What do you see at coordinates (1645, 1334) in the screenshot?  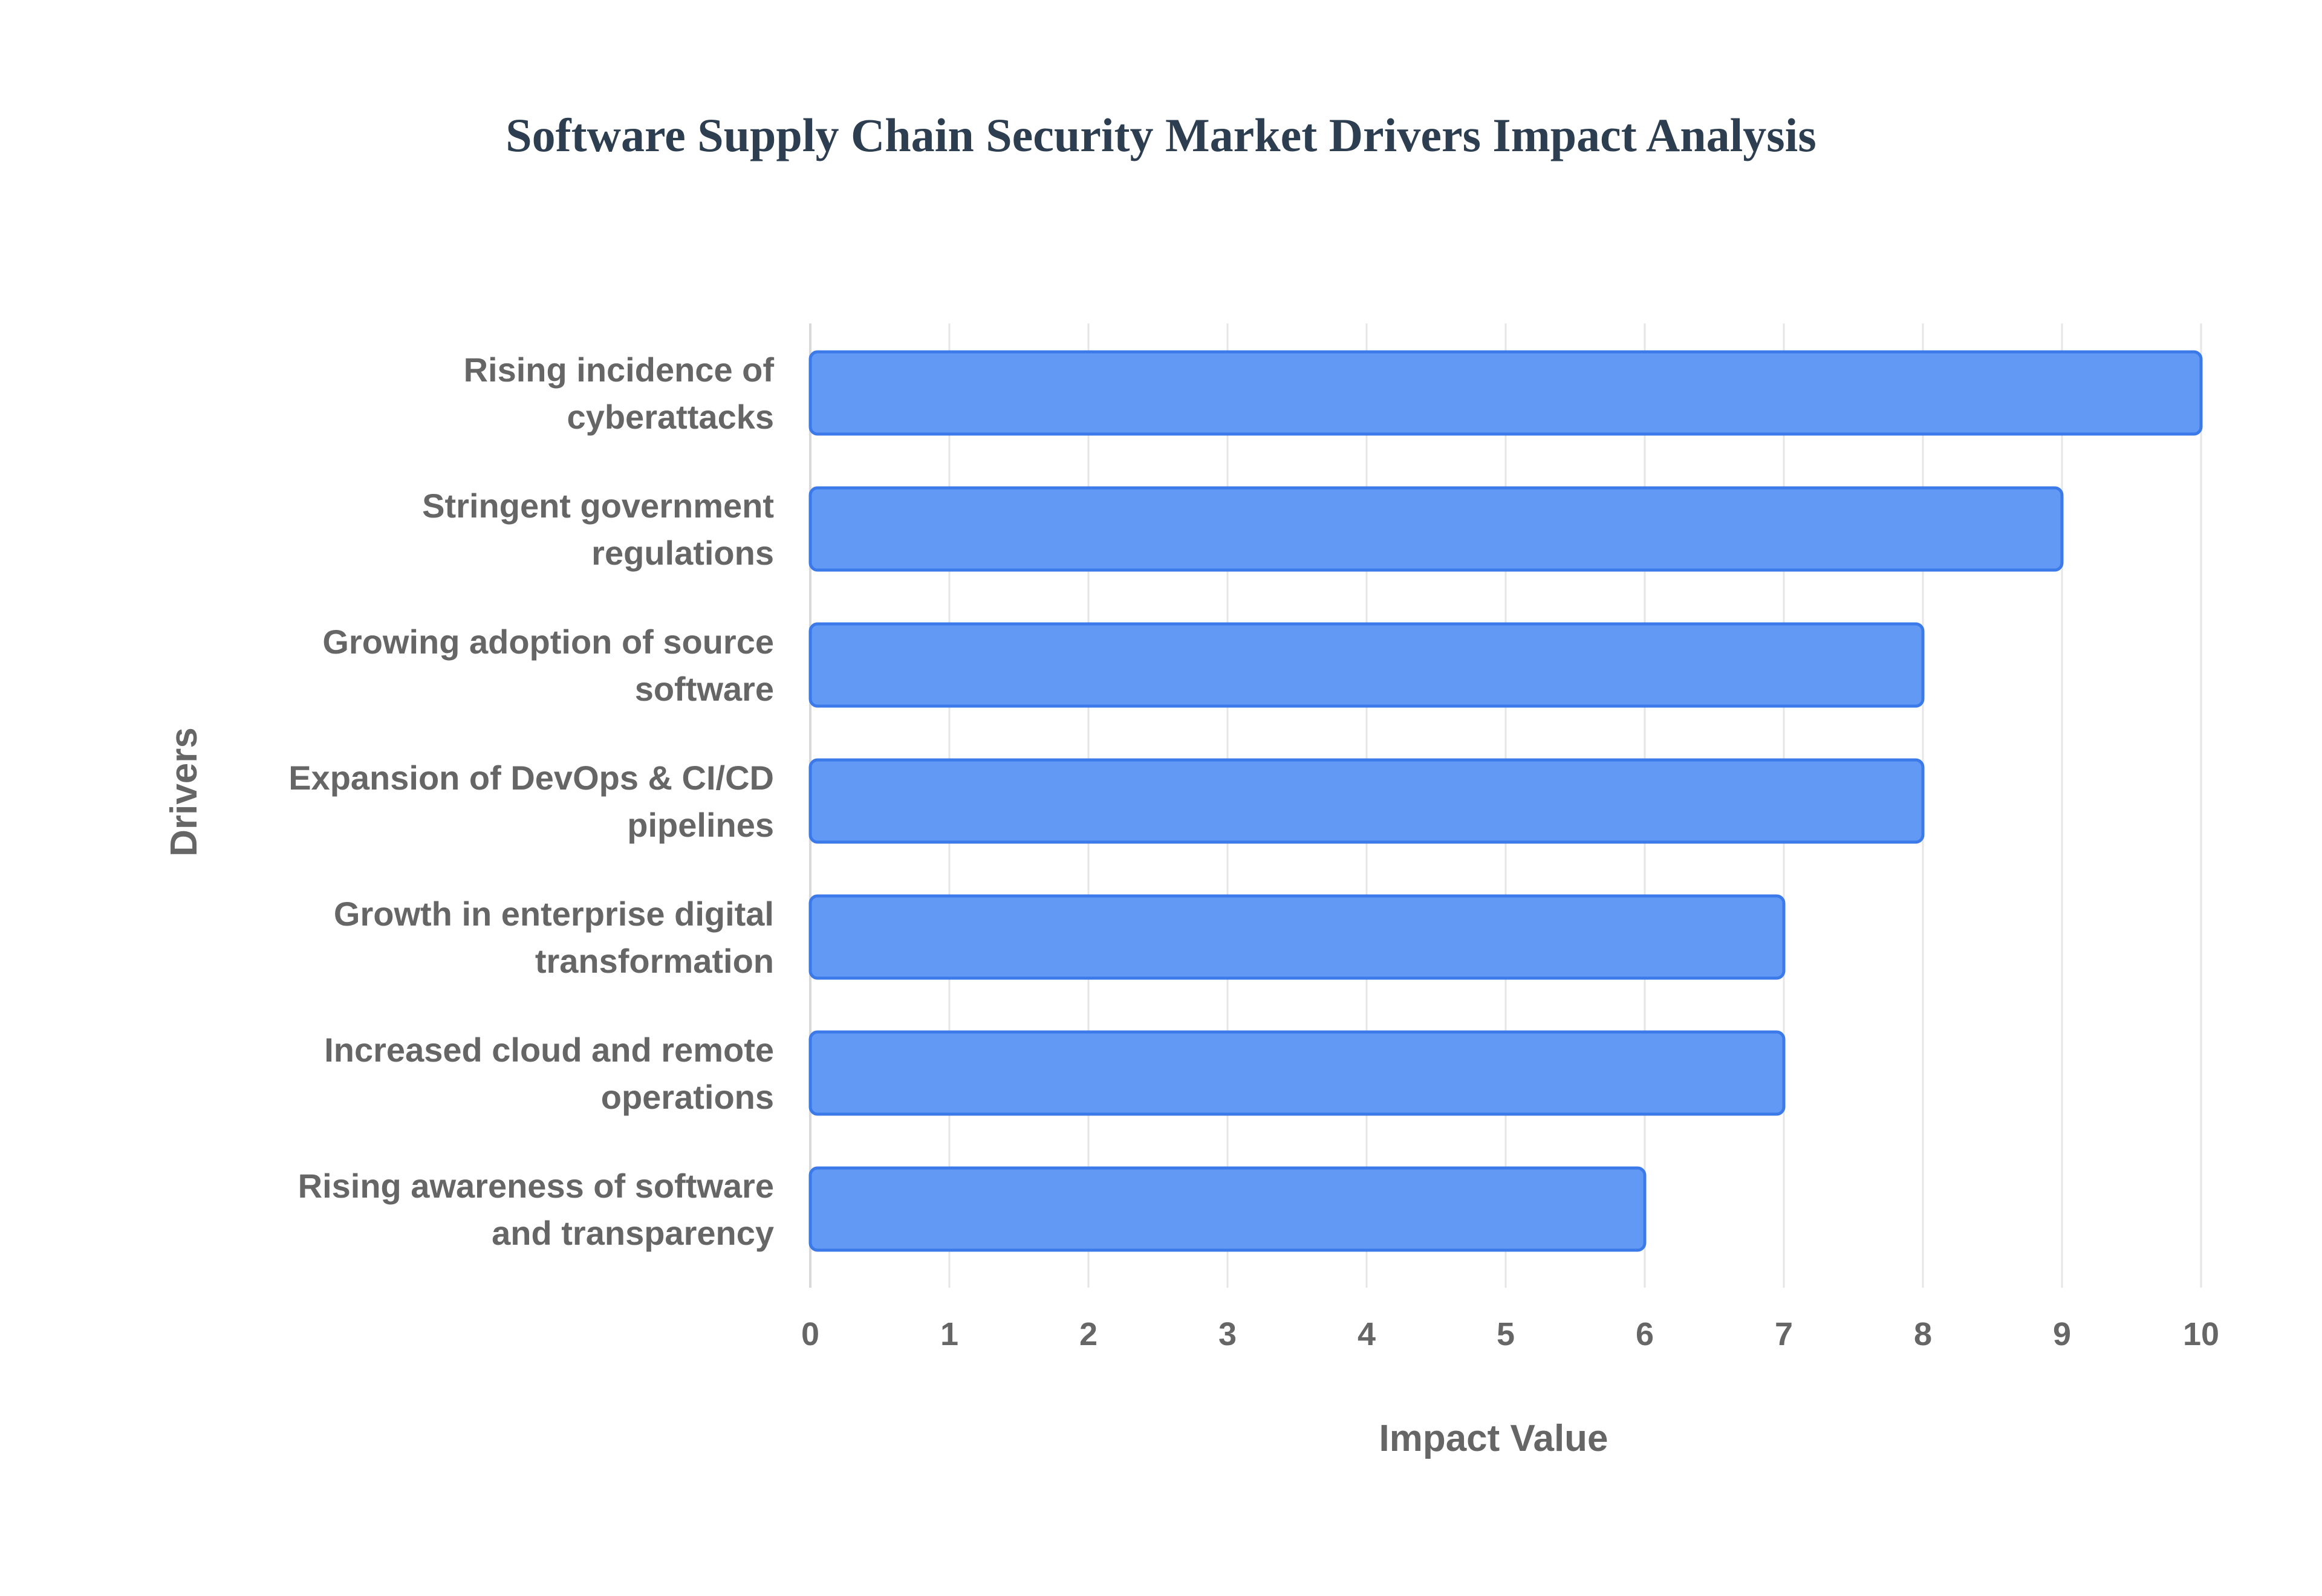 I see `x-tick-label: 6` at bounding box center [1645, 1334].